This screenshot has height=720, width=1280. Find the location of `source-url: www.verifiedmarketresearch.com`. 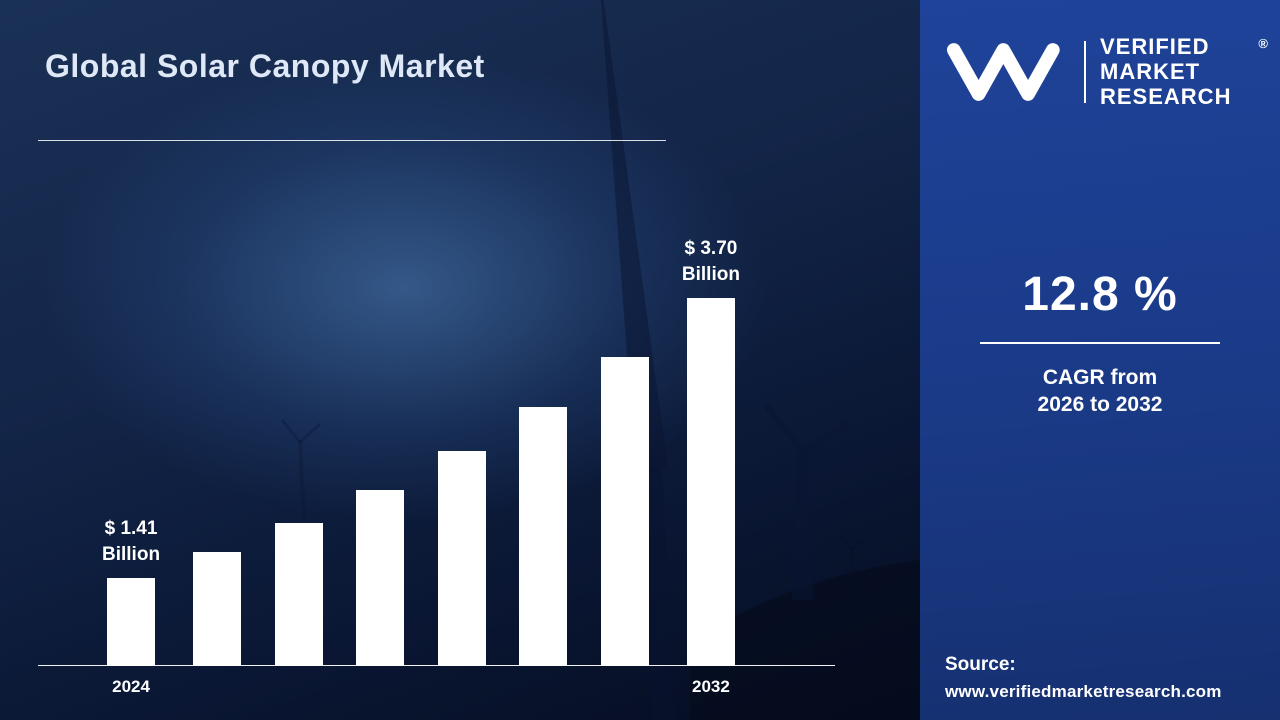

source-url: www.verifiedmarketresearch.com is located at coordinates (1083, 691).